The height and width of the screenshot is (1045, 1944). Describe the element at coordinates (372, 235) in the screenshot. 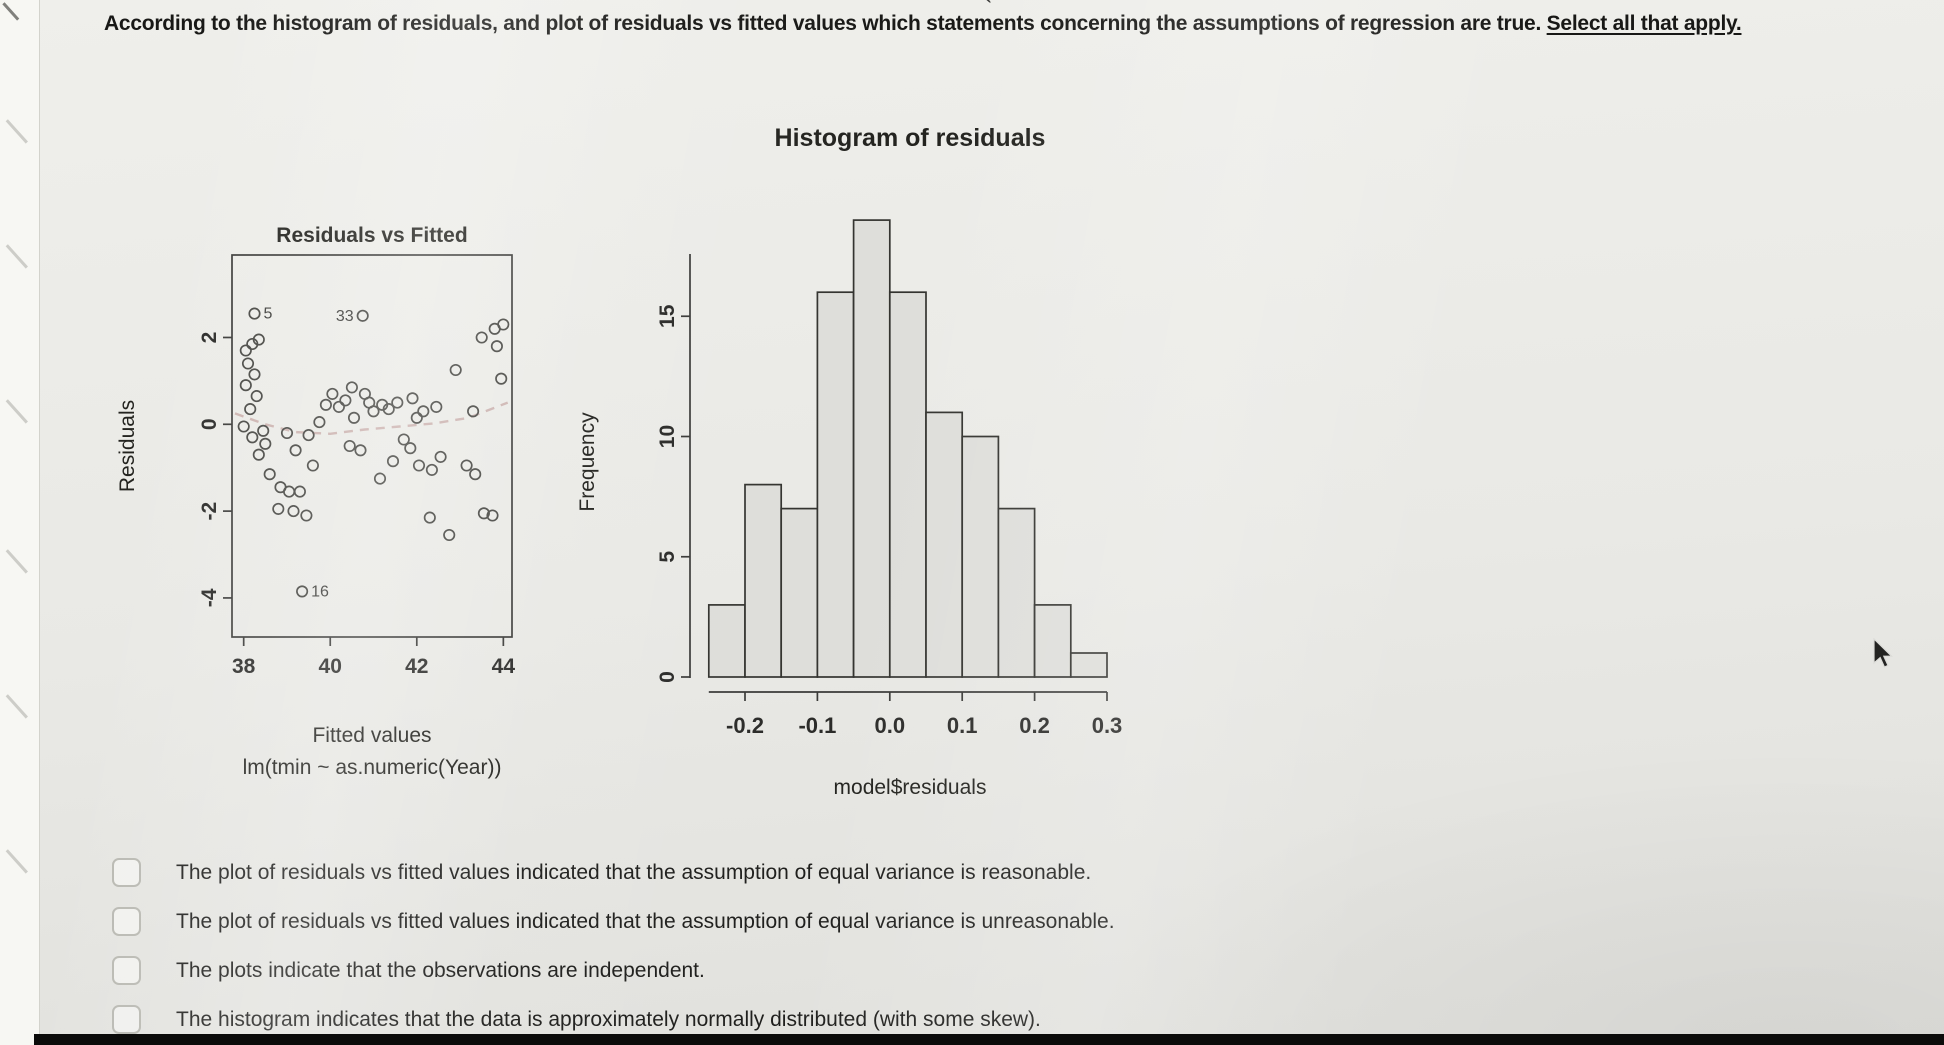

I see `scatter-title: Residuals vs Fitted` at that location.